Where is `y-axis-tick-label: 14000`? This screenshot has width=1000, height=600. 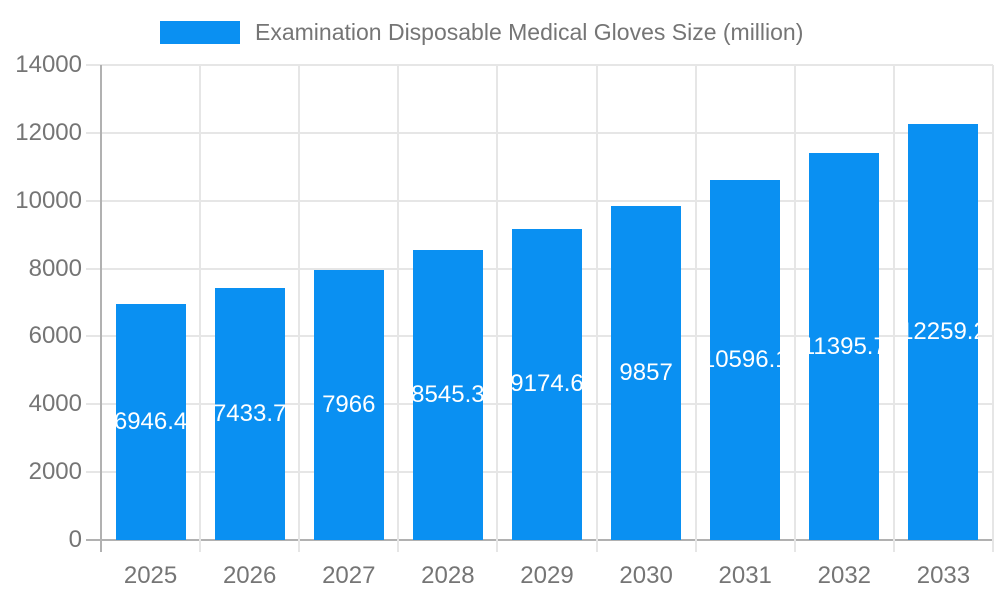 y-axis-tick-label: 14000 is located at coordinates (48, 64).